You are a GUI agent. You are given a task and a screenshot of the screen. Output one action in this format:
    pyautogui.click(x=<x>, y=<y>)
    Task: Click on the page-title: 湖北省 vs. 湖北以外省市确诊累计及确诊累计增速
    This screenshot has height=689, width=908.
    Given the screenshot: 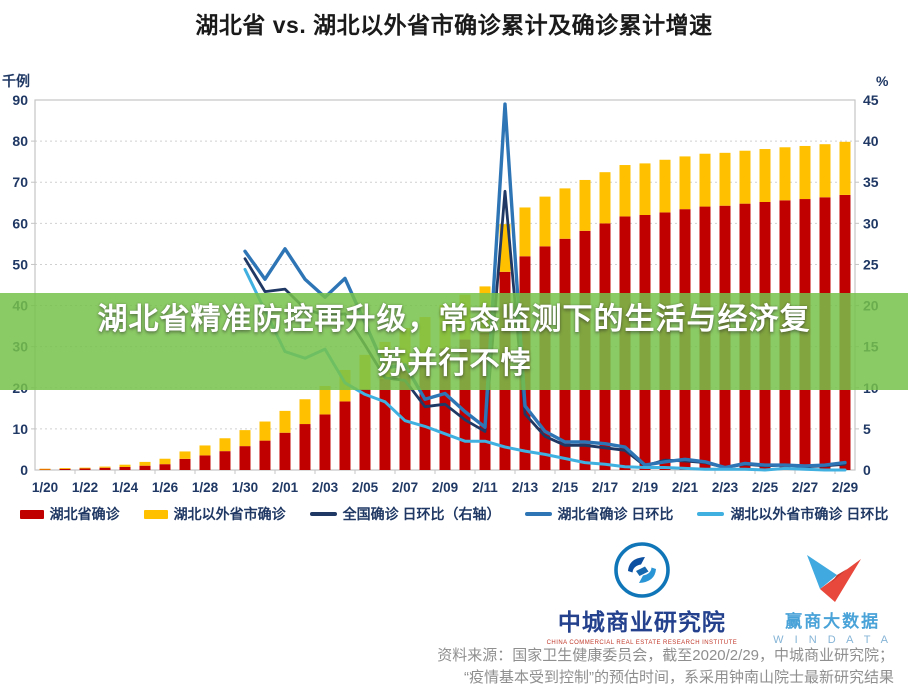 What is the action you would take?
    pyautogui.click(x=454, y=25)
    